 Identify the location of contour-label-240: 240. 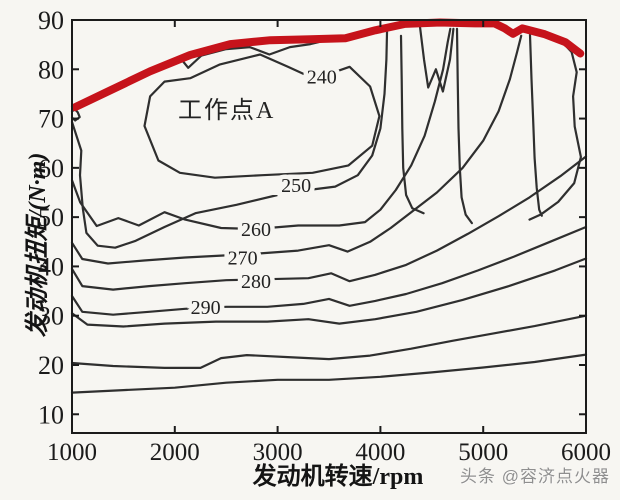
(322, 78).